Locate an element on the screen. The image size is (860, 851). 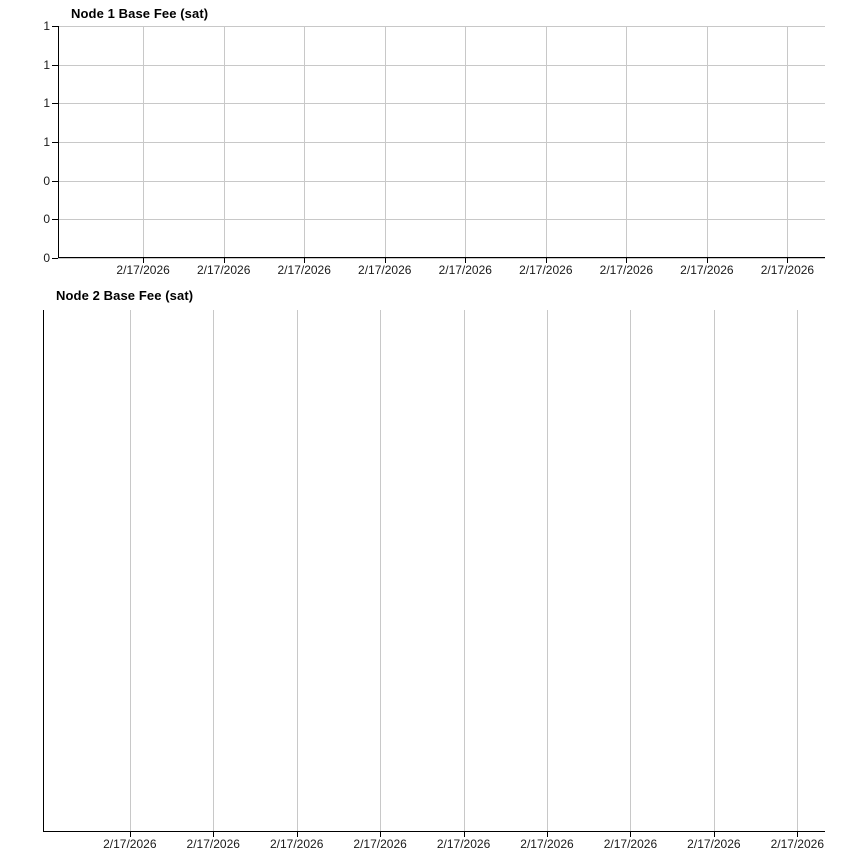
chart-title-node-2: Node 2 Base Fee (sat) is located at coordinates (125, 295).